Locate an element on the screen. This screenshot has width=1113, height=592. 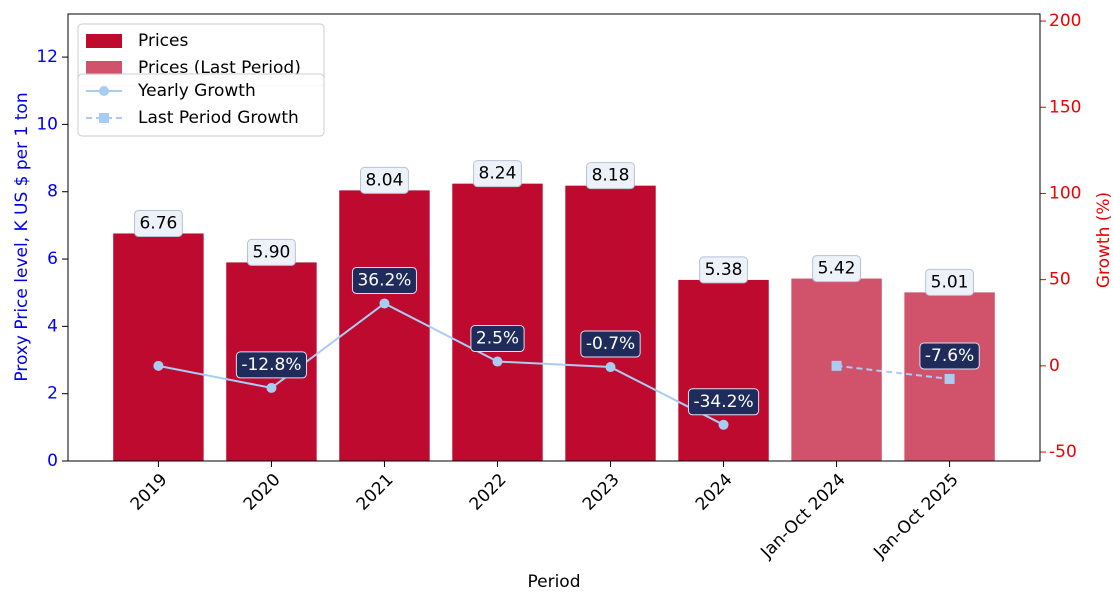
bar-label-text: 5.38 is located at coordinates (724, 270).